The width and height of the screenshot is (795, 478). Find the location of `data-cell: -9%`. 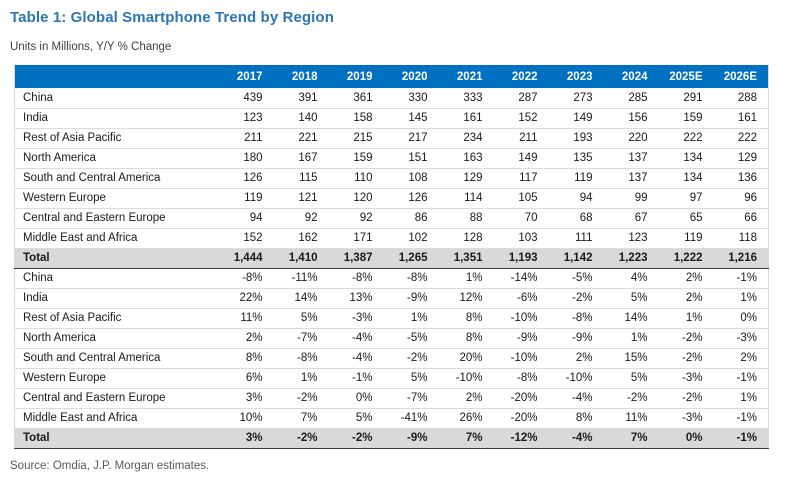

data-cell: -9% is located at coordinates (521, 338).